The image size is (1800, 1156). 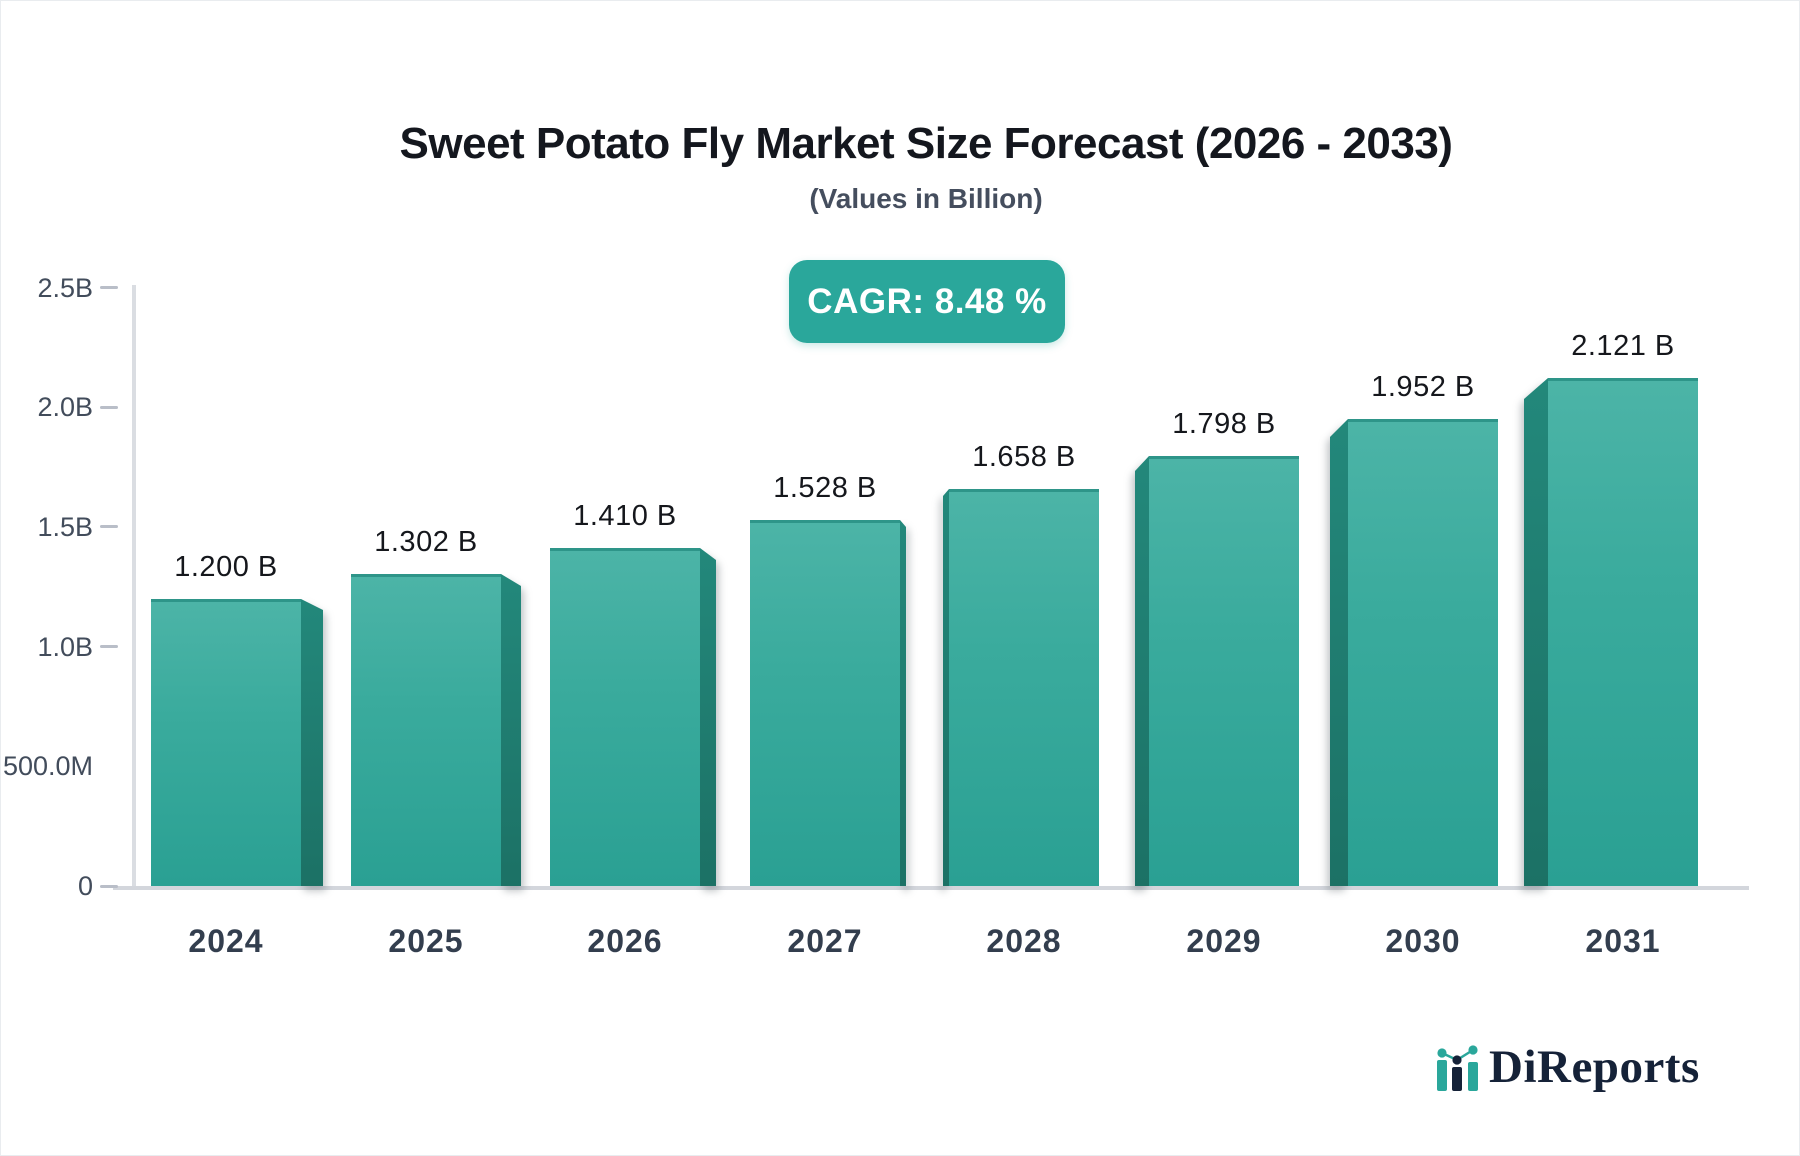 I want to click on bar-2031, so click(x=1623, y=632).